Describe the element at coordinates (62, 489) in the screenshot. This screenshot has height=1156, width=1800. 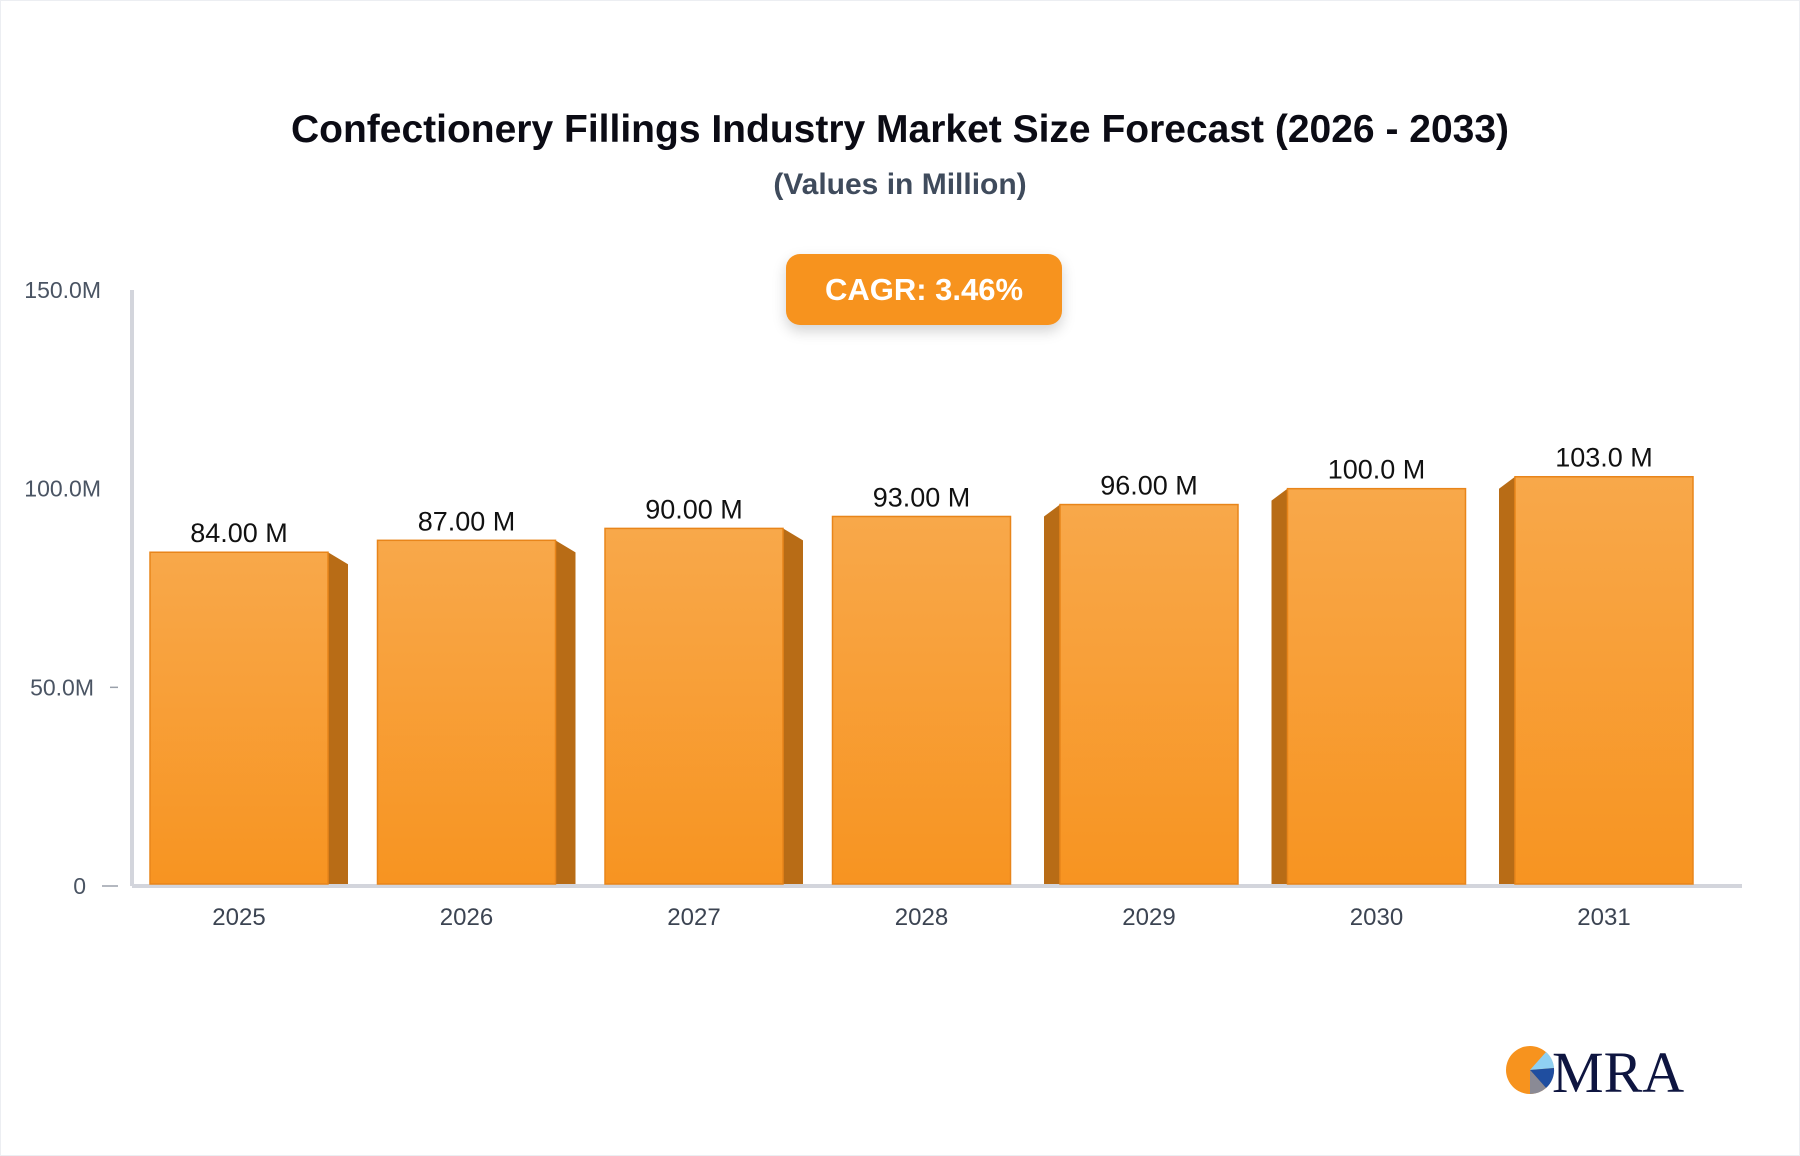
I see `y-tick-label: 100.0M` at that location.